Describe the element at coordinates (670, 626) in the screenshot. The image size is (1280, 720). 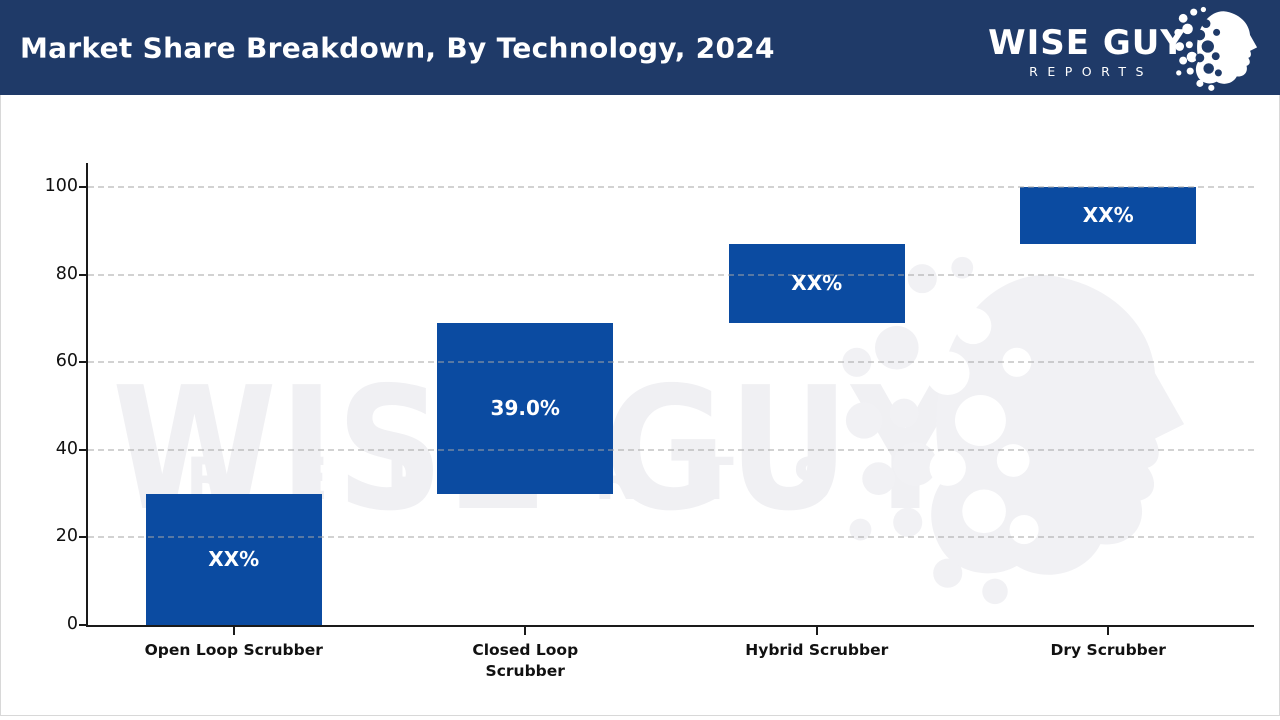
I see `x-axis-line` at that location.